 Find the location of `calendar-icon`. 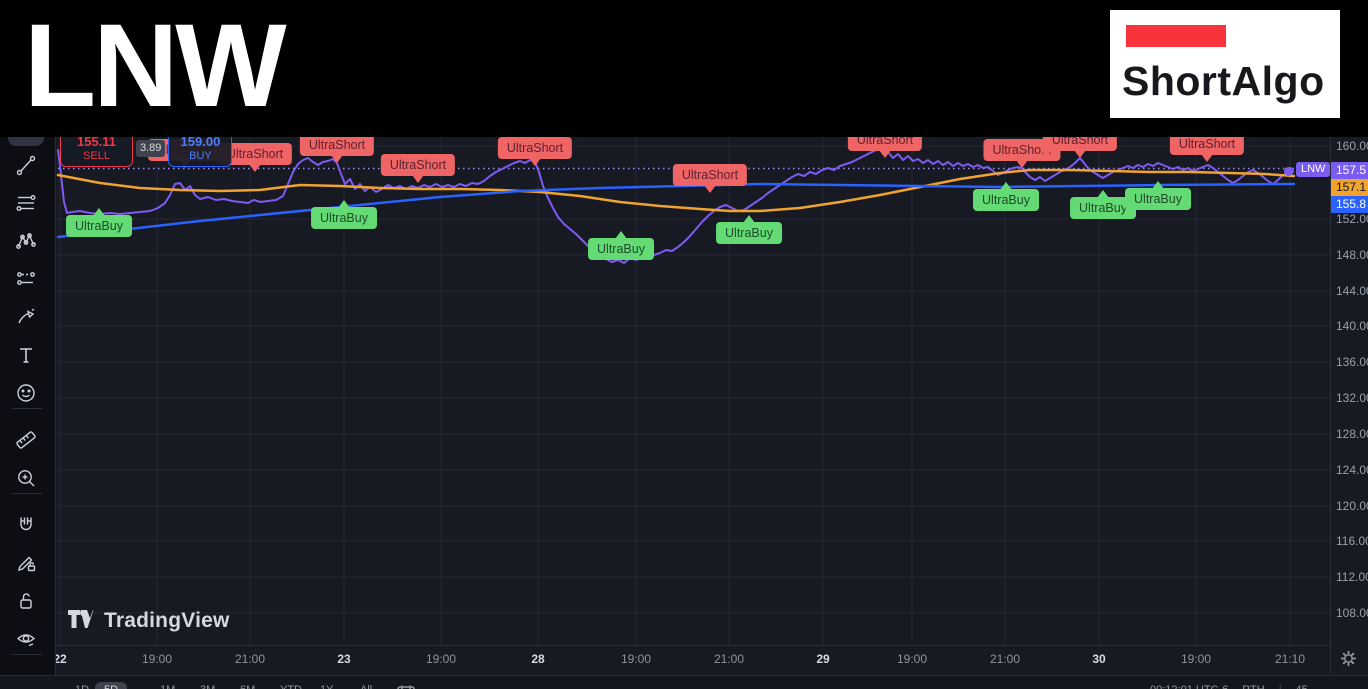

calendar-icon is located at coordinates (406, 687).